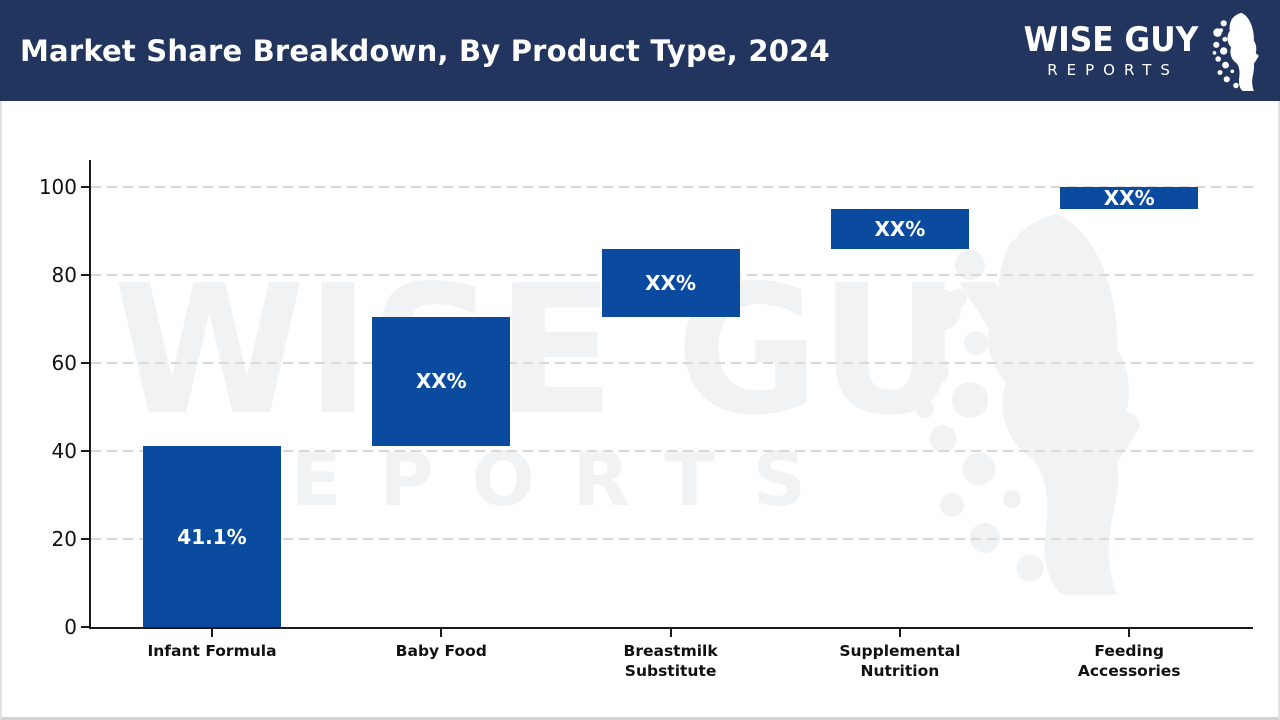 The width and height of the screenshot is (1280, 720). I want to click on x-axis-line, so click(671, 628).